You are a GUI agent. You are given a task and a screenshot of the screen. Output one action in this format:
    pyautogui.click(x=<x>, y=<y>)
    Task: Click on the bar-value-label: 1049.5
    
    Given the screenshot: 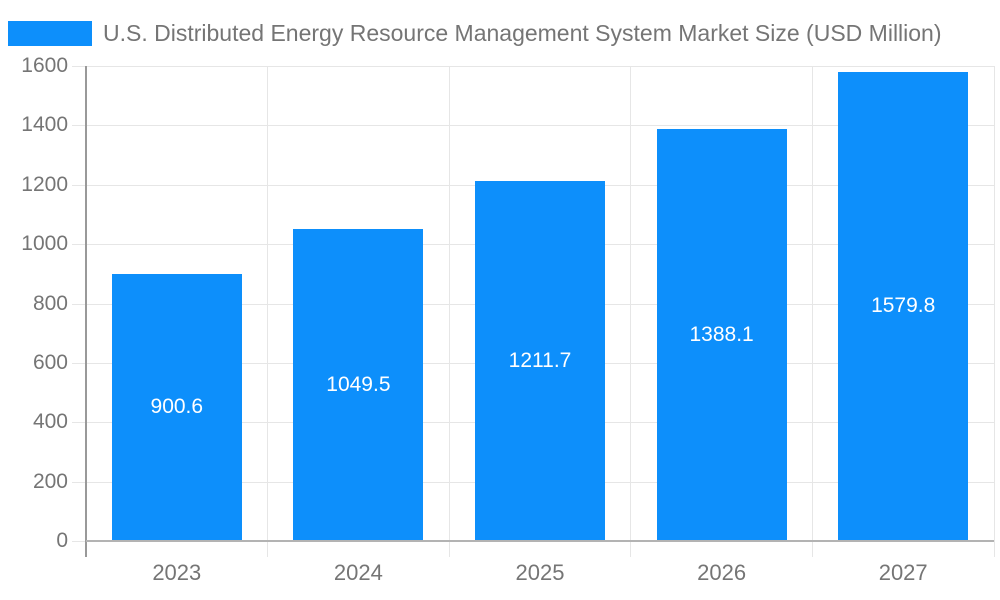 What is the action you would take?
    pyautogui.click(x=358, y=385)
    